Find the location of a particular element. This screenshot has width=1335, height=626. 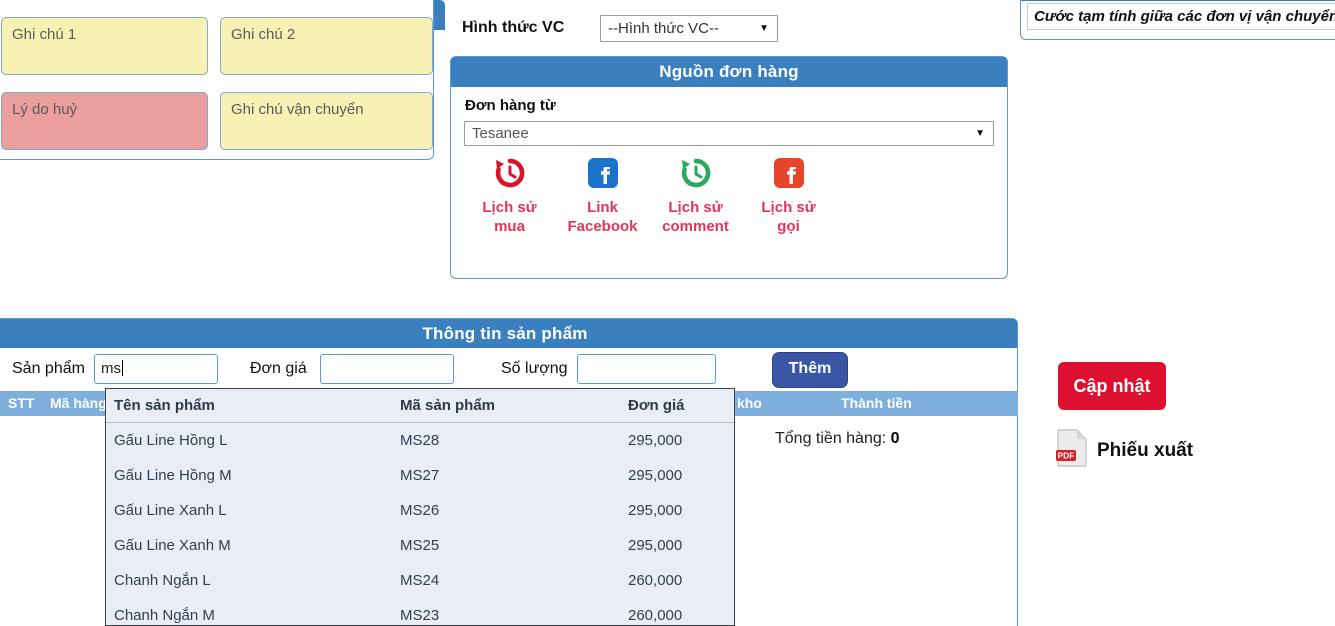

add-product-button: Thêm is located at coordinates (810, 370).